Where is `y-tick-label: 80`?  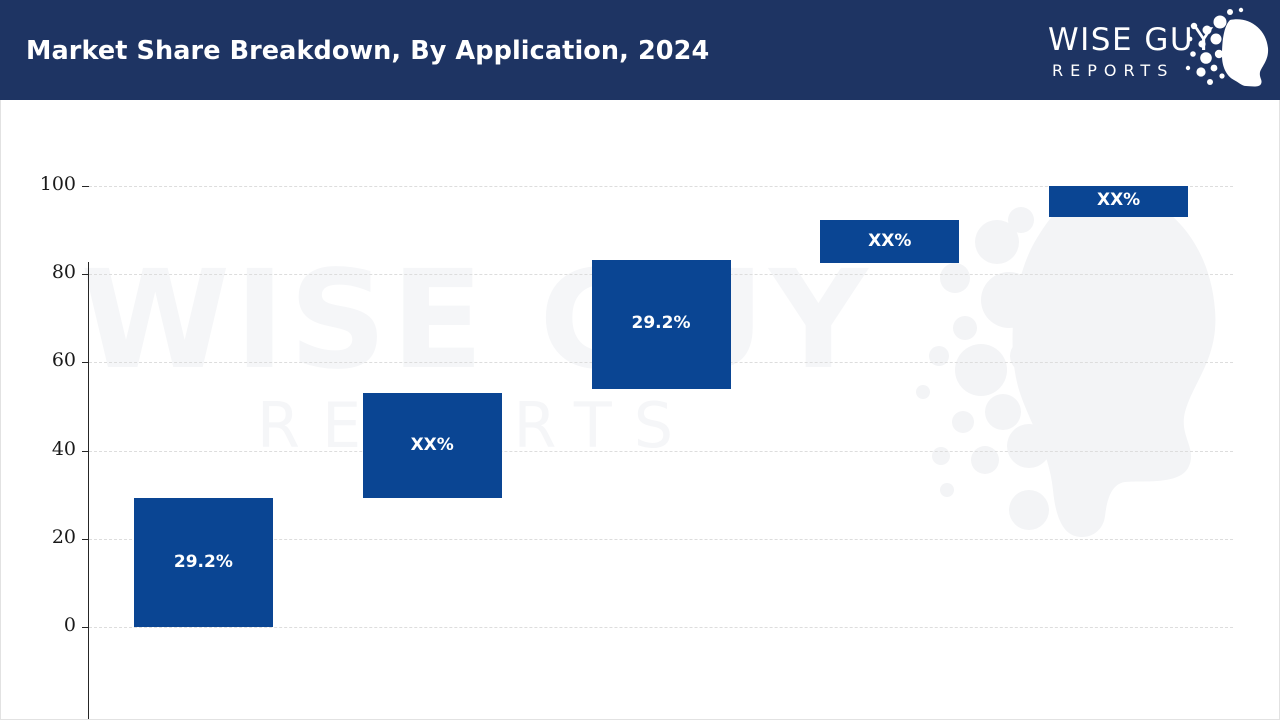 y-tick-label: 80 is located at coordinates (63, 272).